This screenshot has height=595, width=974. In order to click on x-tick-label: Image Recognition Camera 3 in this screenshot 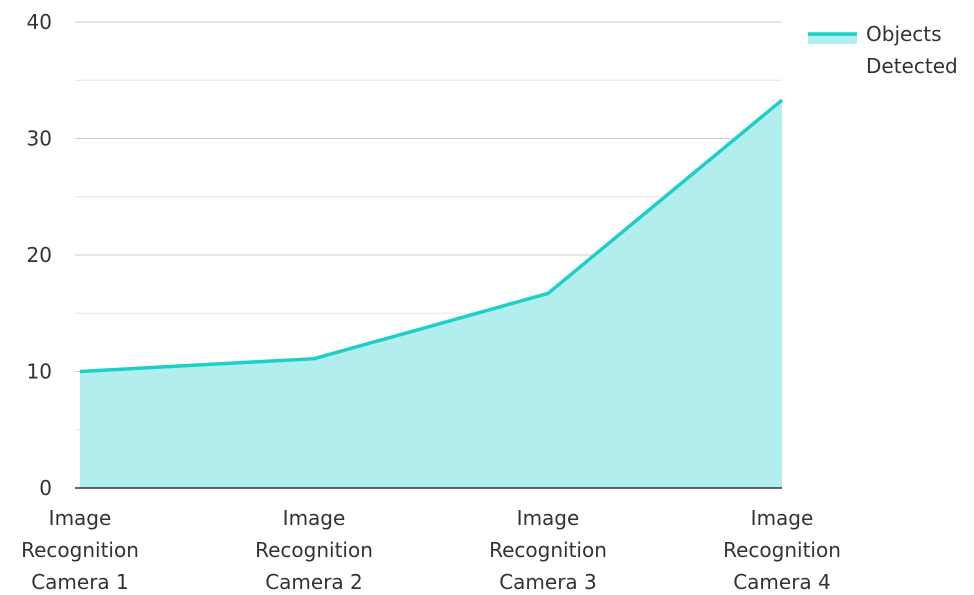, I will do `click(548, 550)`.